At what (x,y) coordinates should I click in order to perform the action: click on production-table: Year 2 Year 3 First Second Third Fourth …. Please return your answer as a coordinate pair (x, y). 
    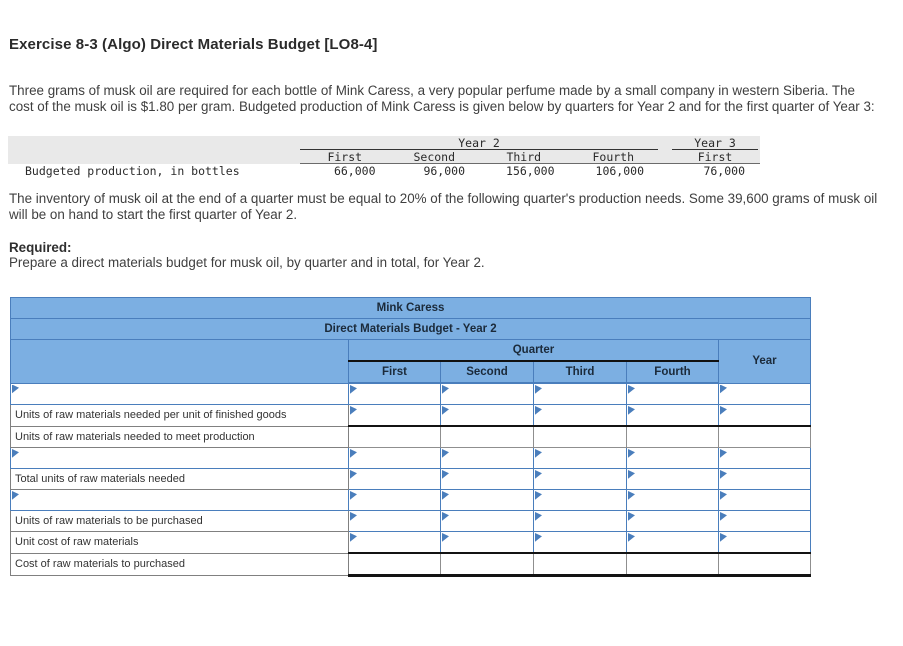
    Looking at the image, I should click on (384, 157).